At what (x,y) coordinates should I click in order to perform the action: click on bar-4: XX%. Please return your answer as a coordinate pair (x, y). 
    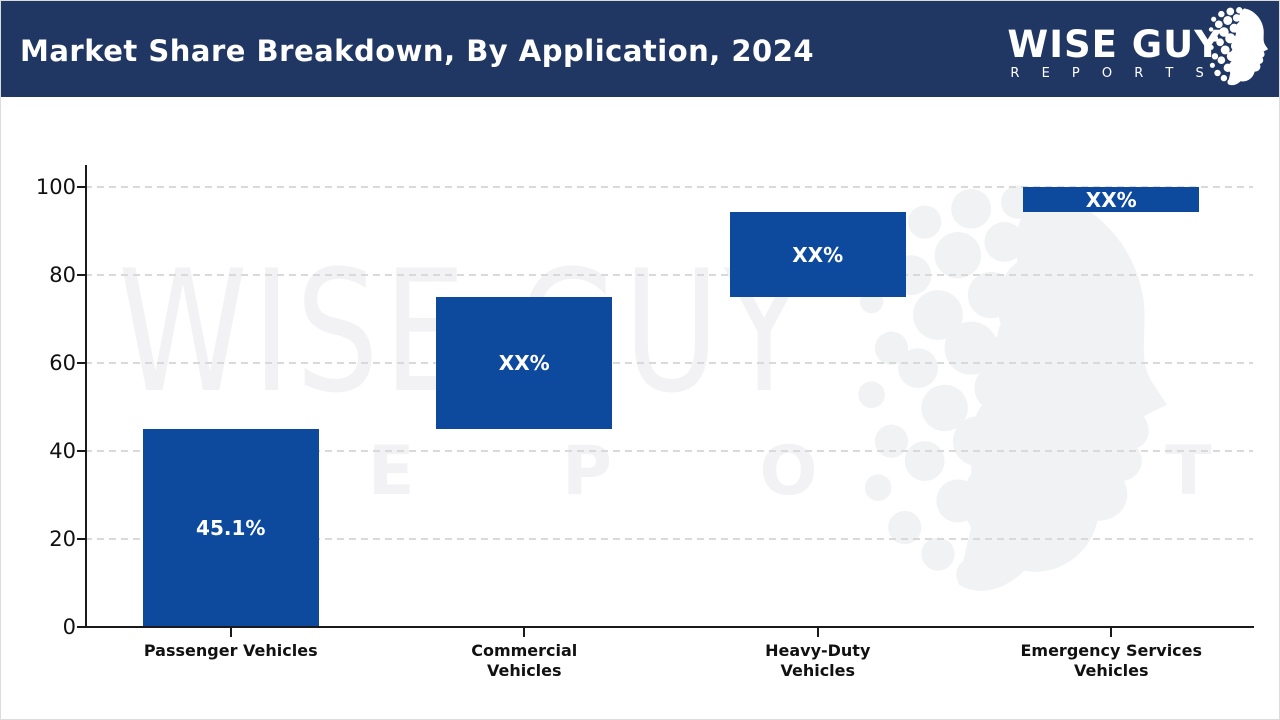
    Looking at the image, I should click on (1111, 200).